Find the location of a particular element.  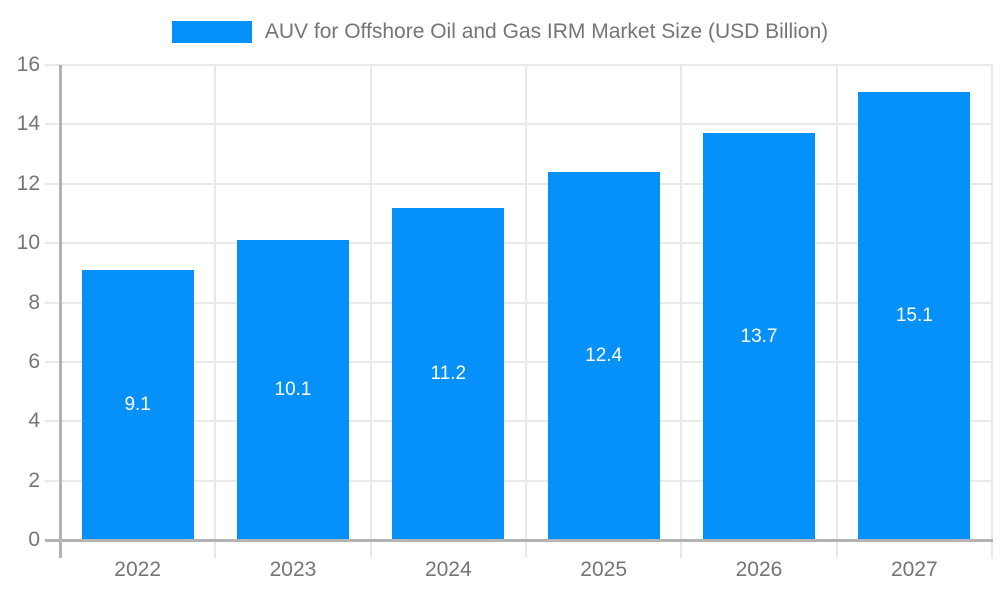

y-axis-label: 10 is located at coordinates (28, 243).